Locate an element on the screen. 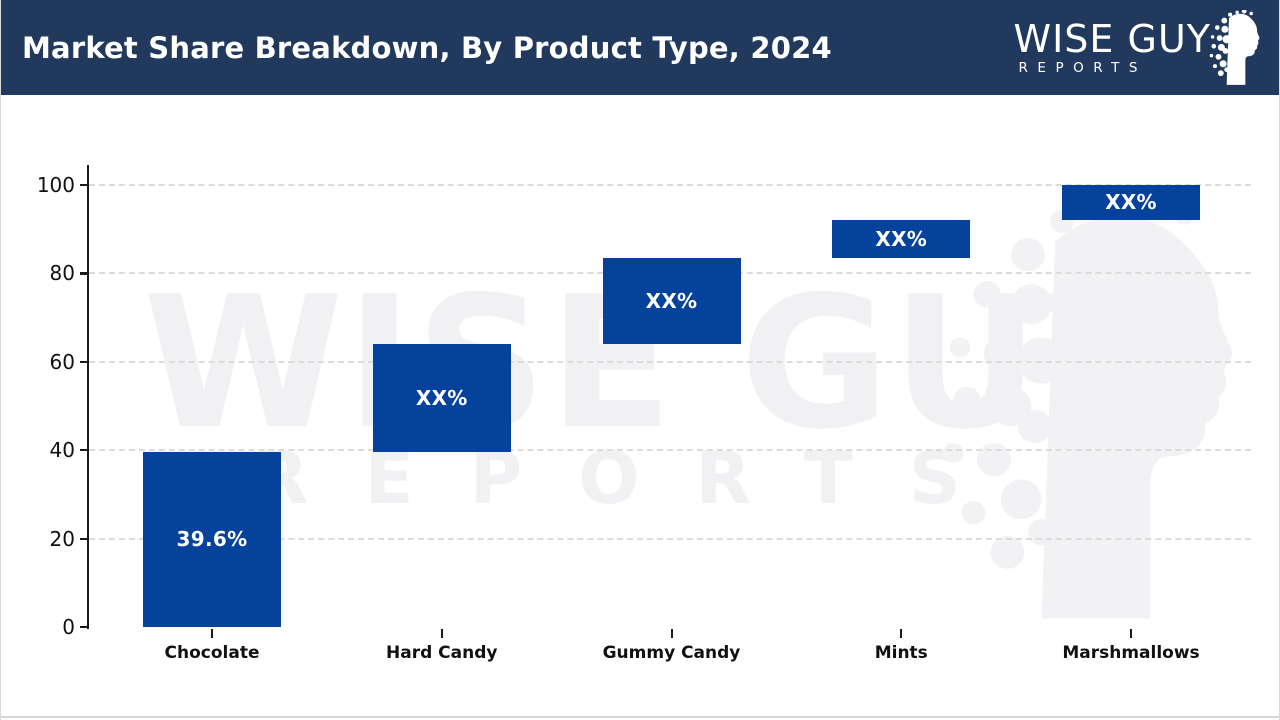 The image size is (1280, 720). logo-subtitle: REPORTS is located at coordinates (1082, 68).